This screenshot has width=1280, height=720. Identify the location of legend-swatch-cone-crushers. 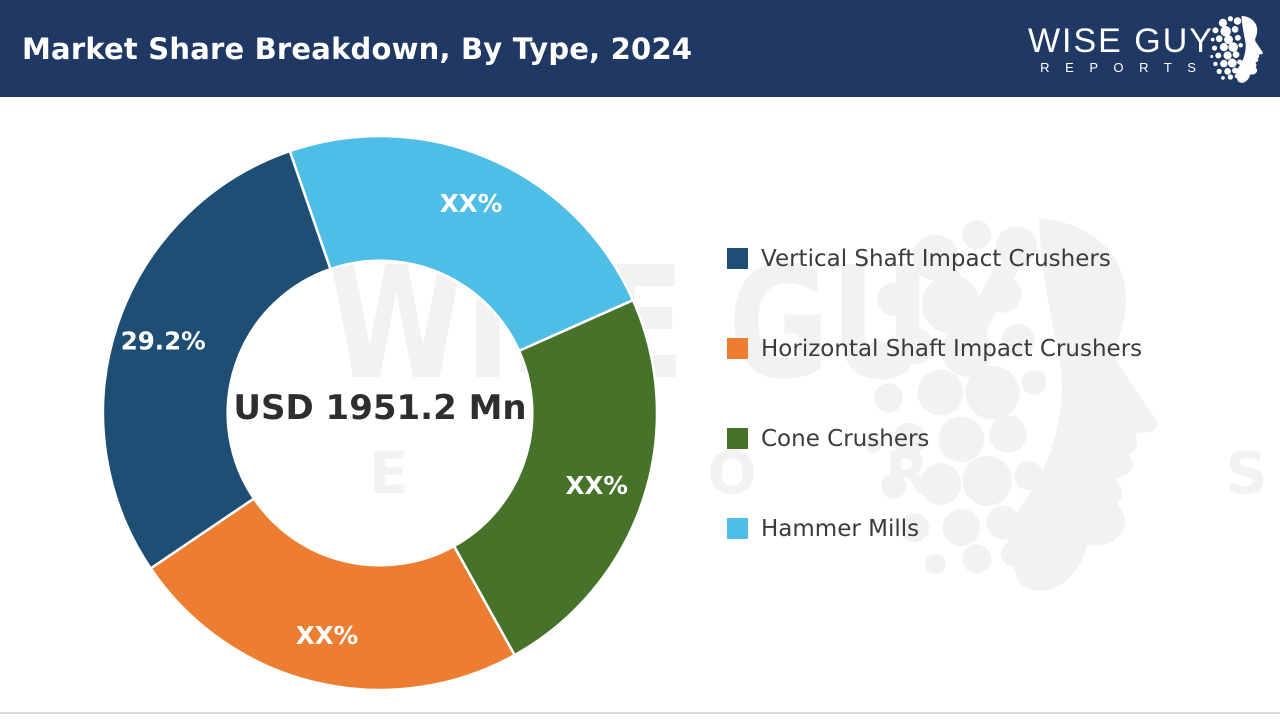
(737, 438).